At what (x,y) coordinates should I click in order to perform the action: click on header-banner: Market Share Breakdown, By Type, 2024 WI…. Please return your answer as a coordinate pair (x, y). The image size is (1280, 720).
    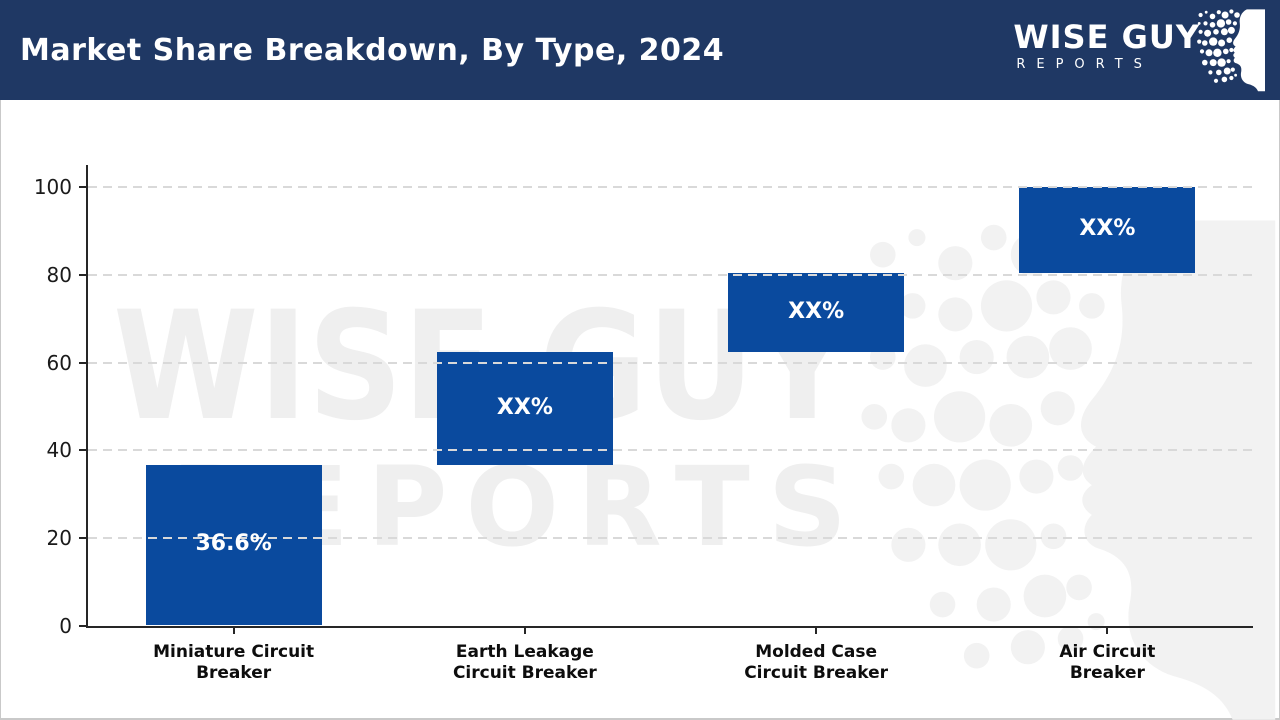
    Looking at the image, I should click on (640, 50).